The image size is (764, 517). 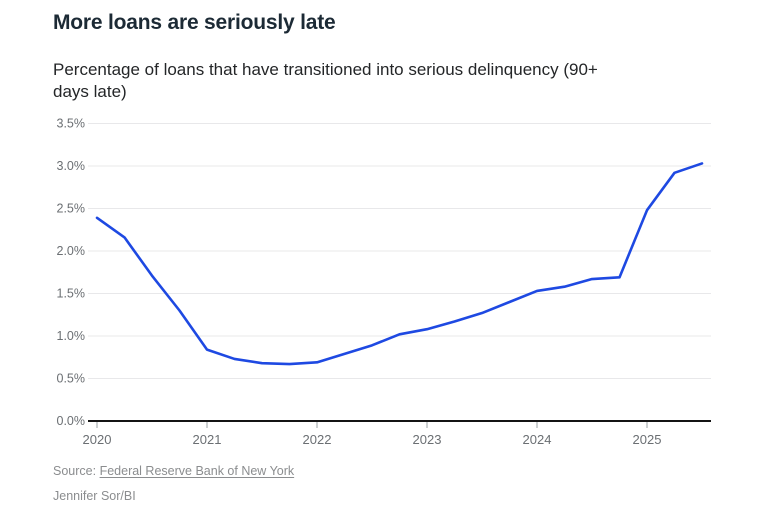 What do you see at coordinates (71, 336) in the screenshot?
I see `y-tick-label: 1.0%` at bounding box center [71, 336].